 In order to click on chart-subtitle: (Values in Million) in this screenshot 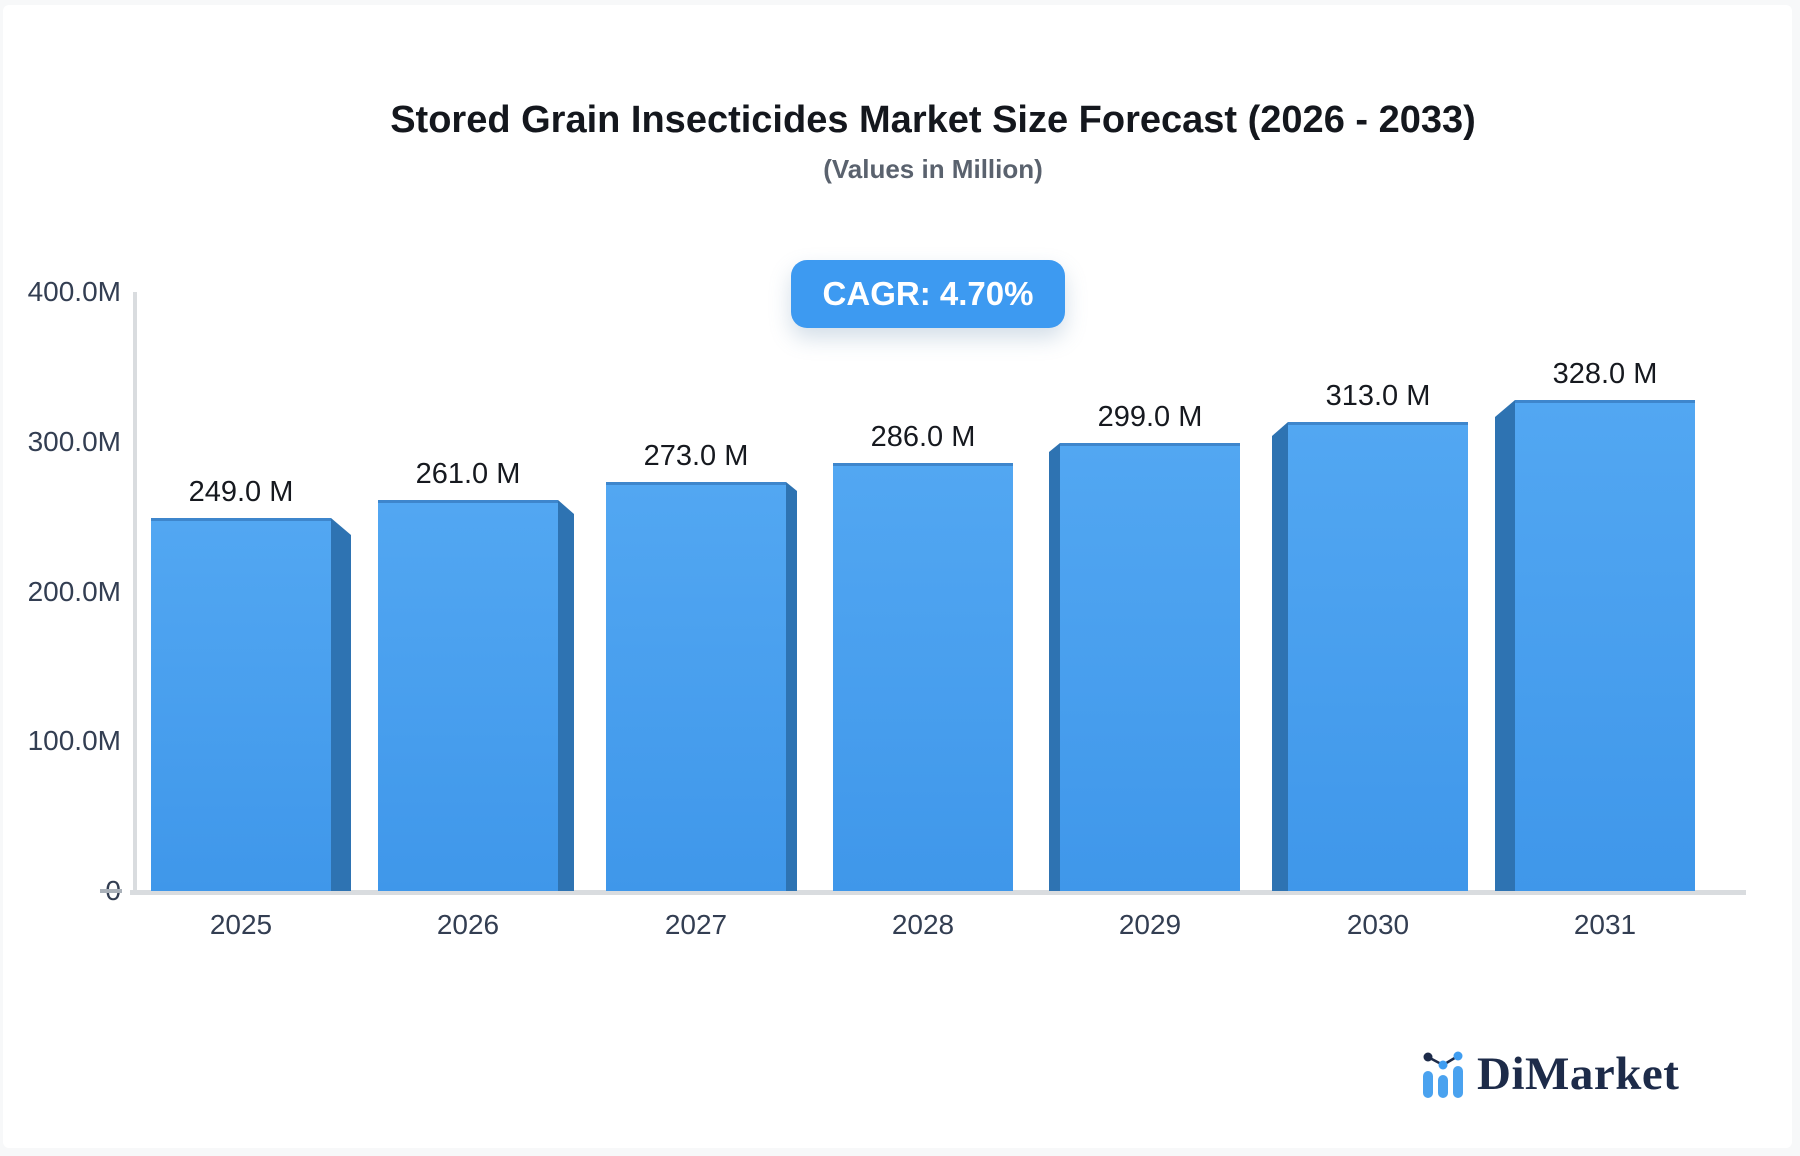, I will do `click(933, 169)`.